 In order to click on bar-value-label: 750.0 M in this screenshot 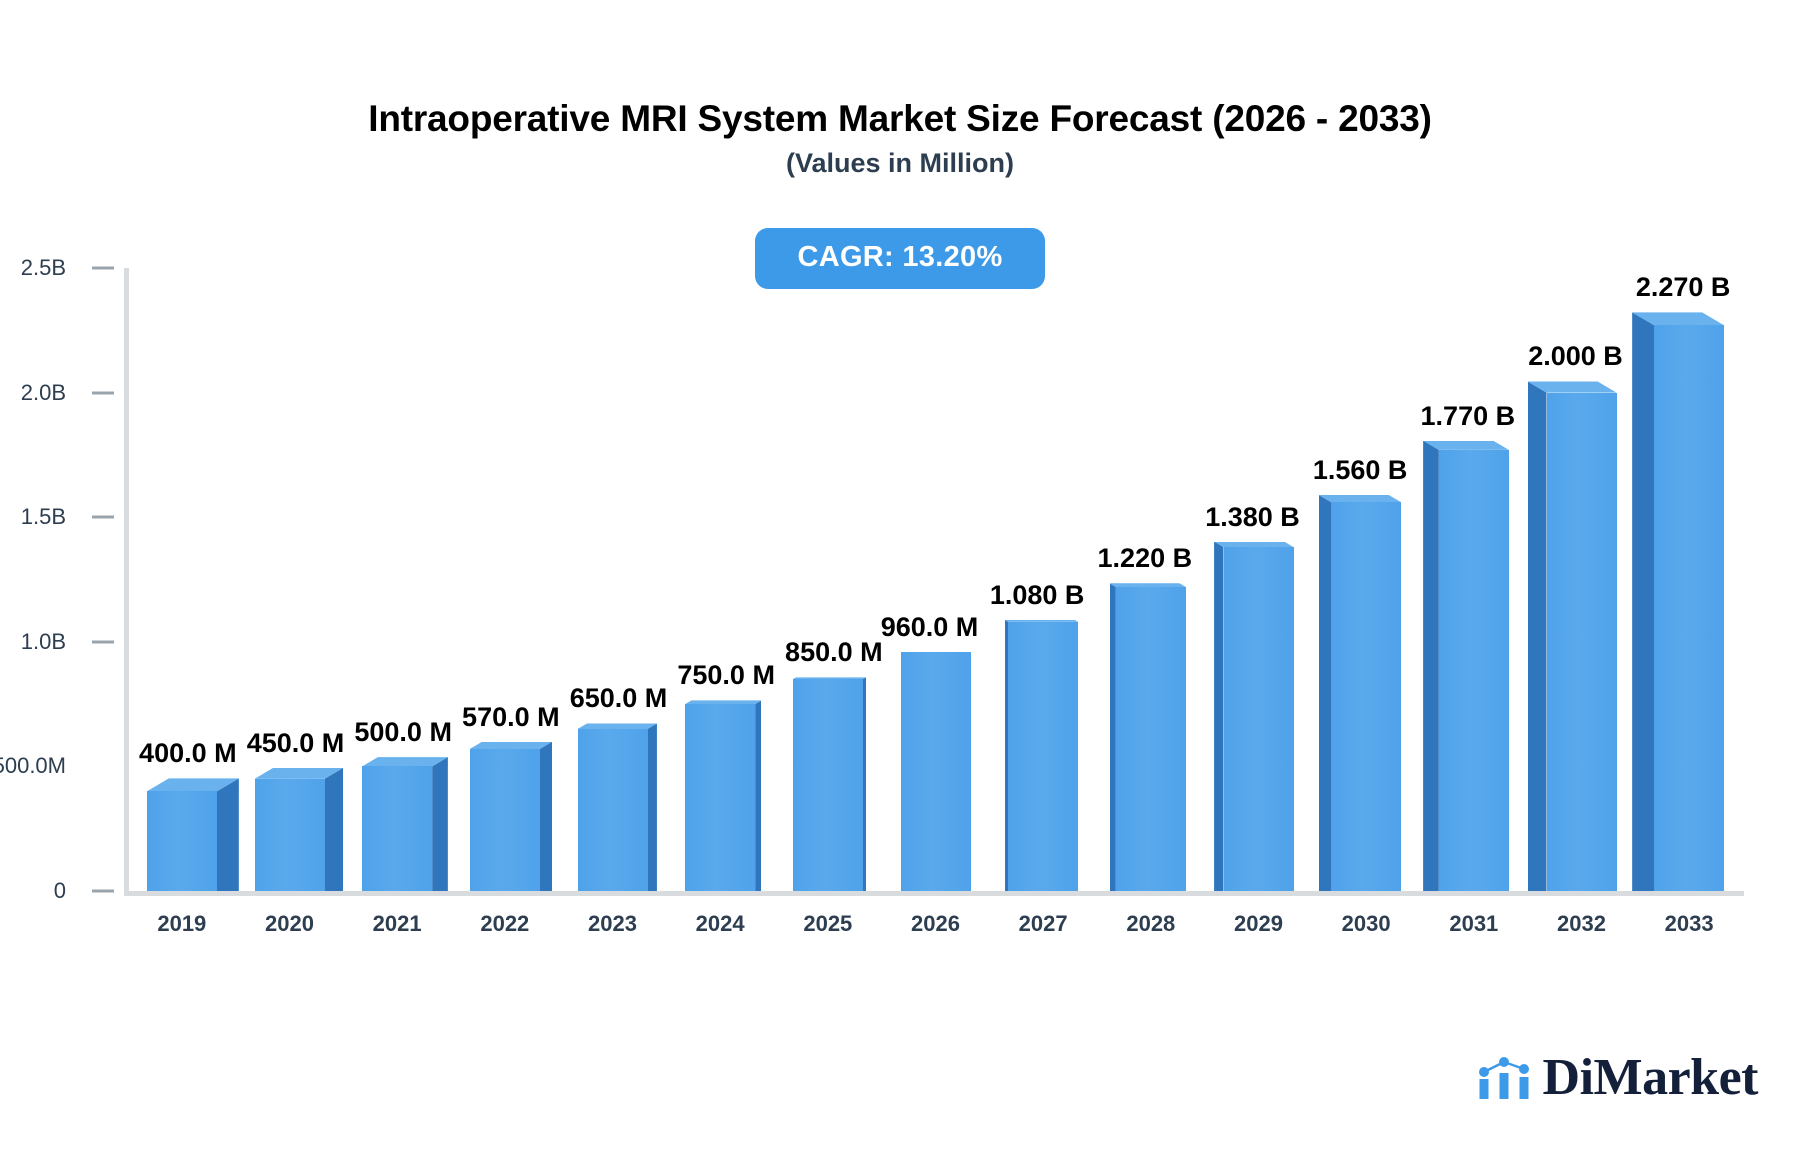, I will do `click(726, 675)`.